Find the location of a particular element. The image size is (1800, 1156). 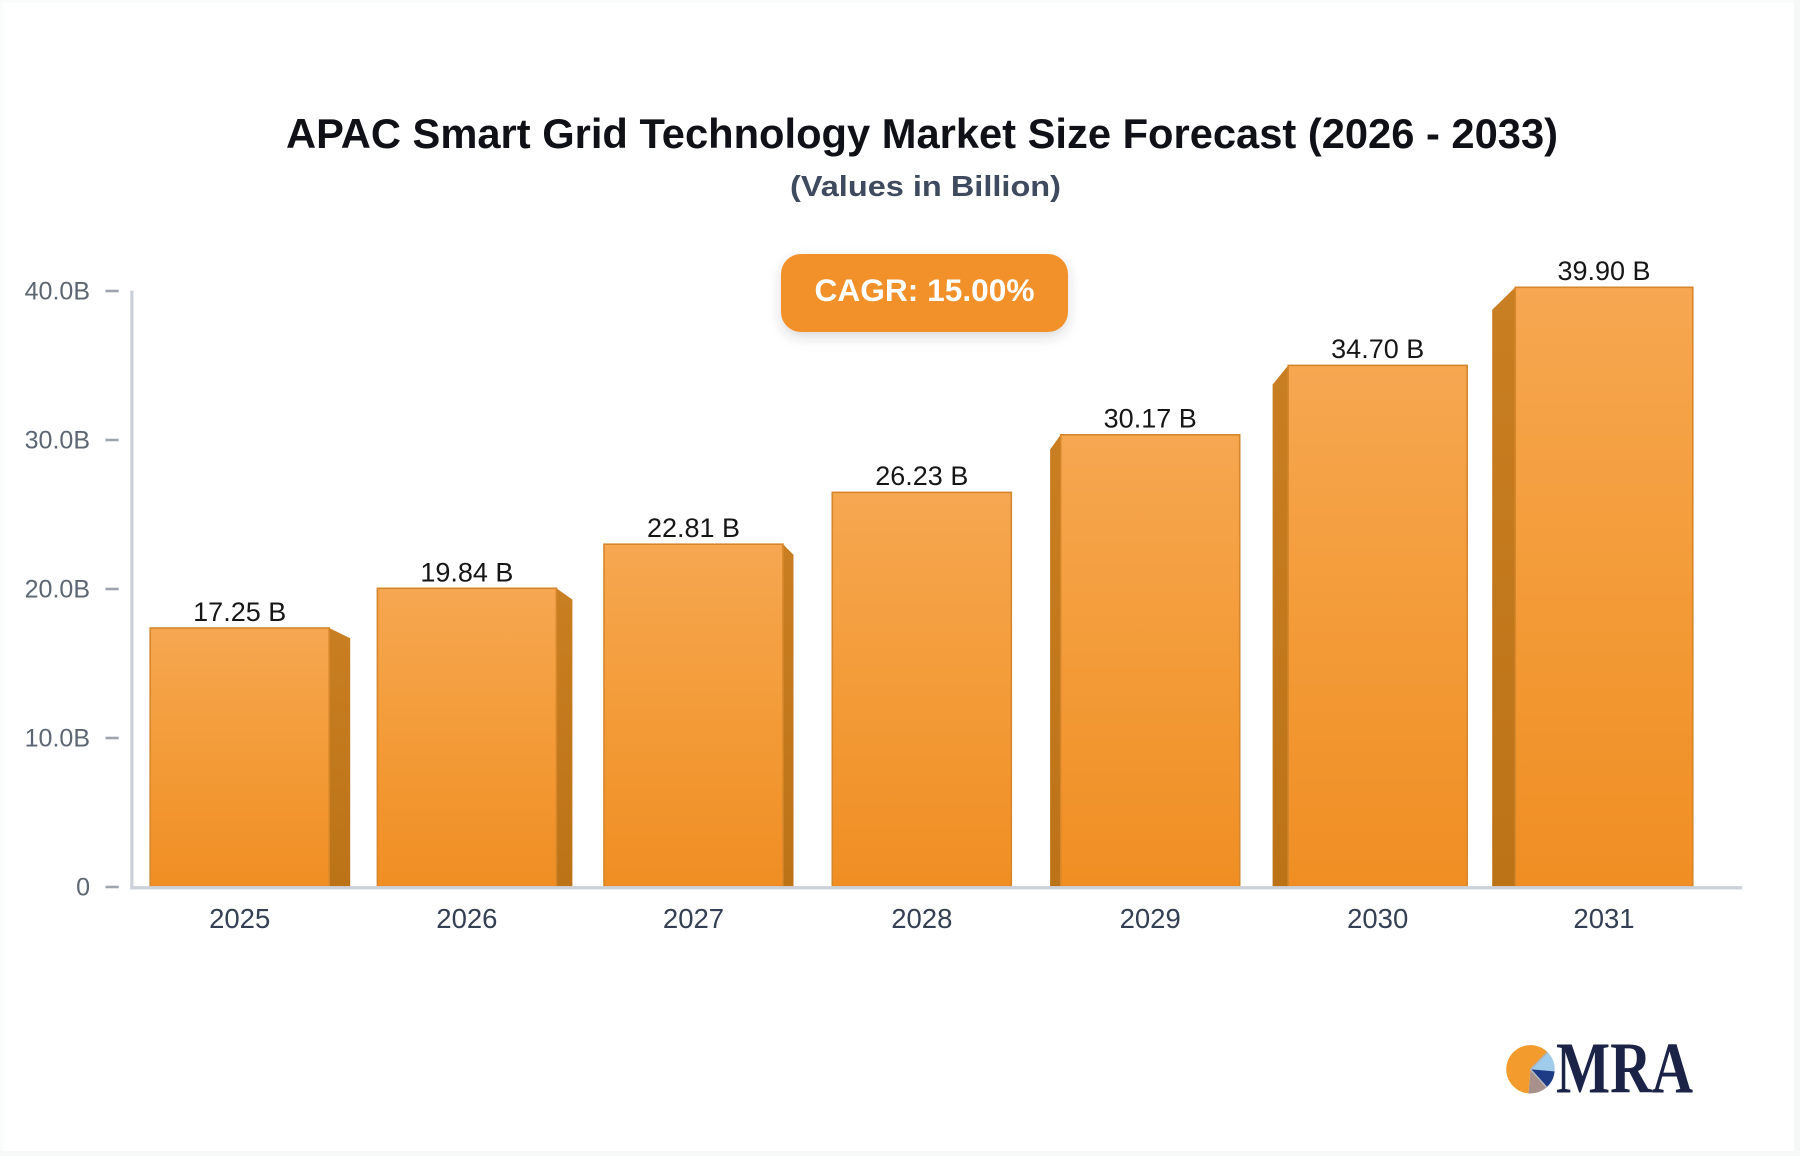

svg-text: 2025 is located at coordinates (239, 918).